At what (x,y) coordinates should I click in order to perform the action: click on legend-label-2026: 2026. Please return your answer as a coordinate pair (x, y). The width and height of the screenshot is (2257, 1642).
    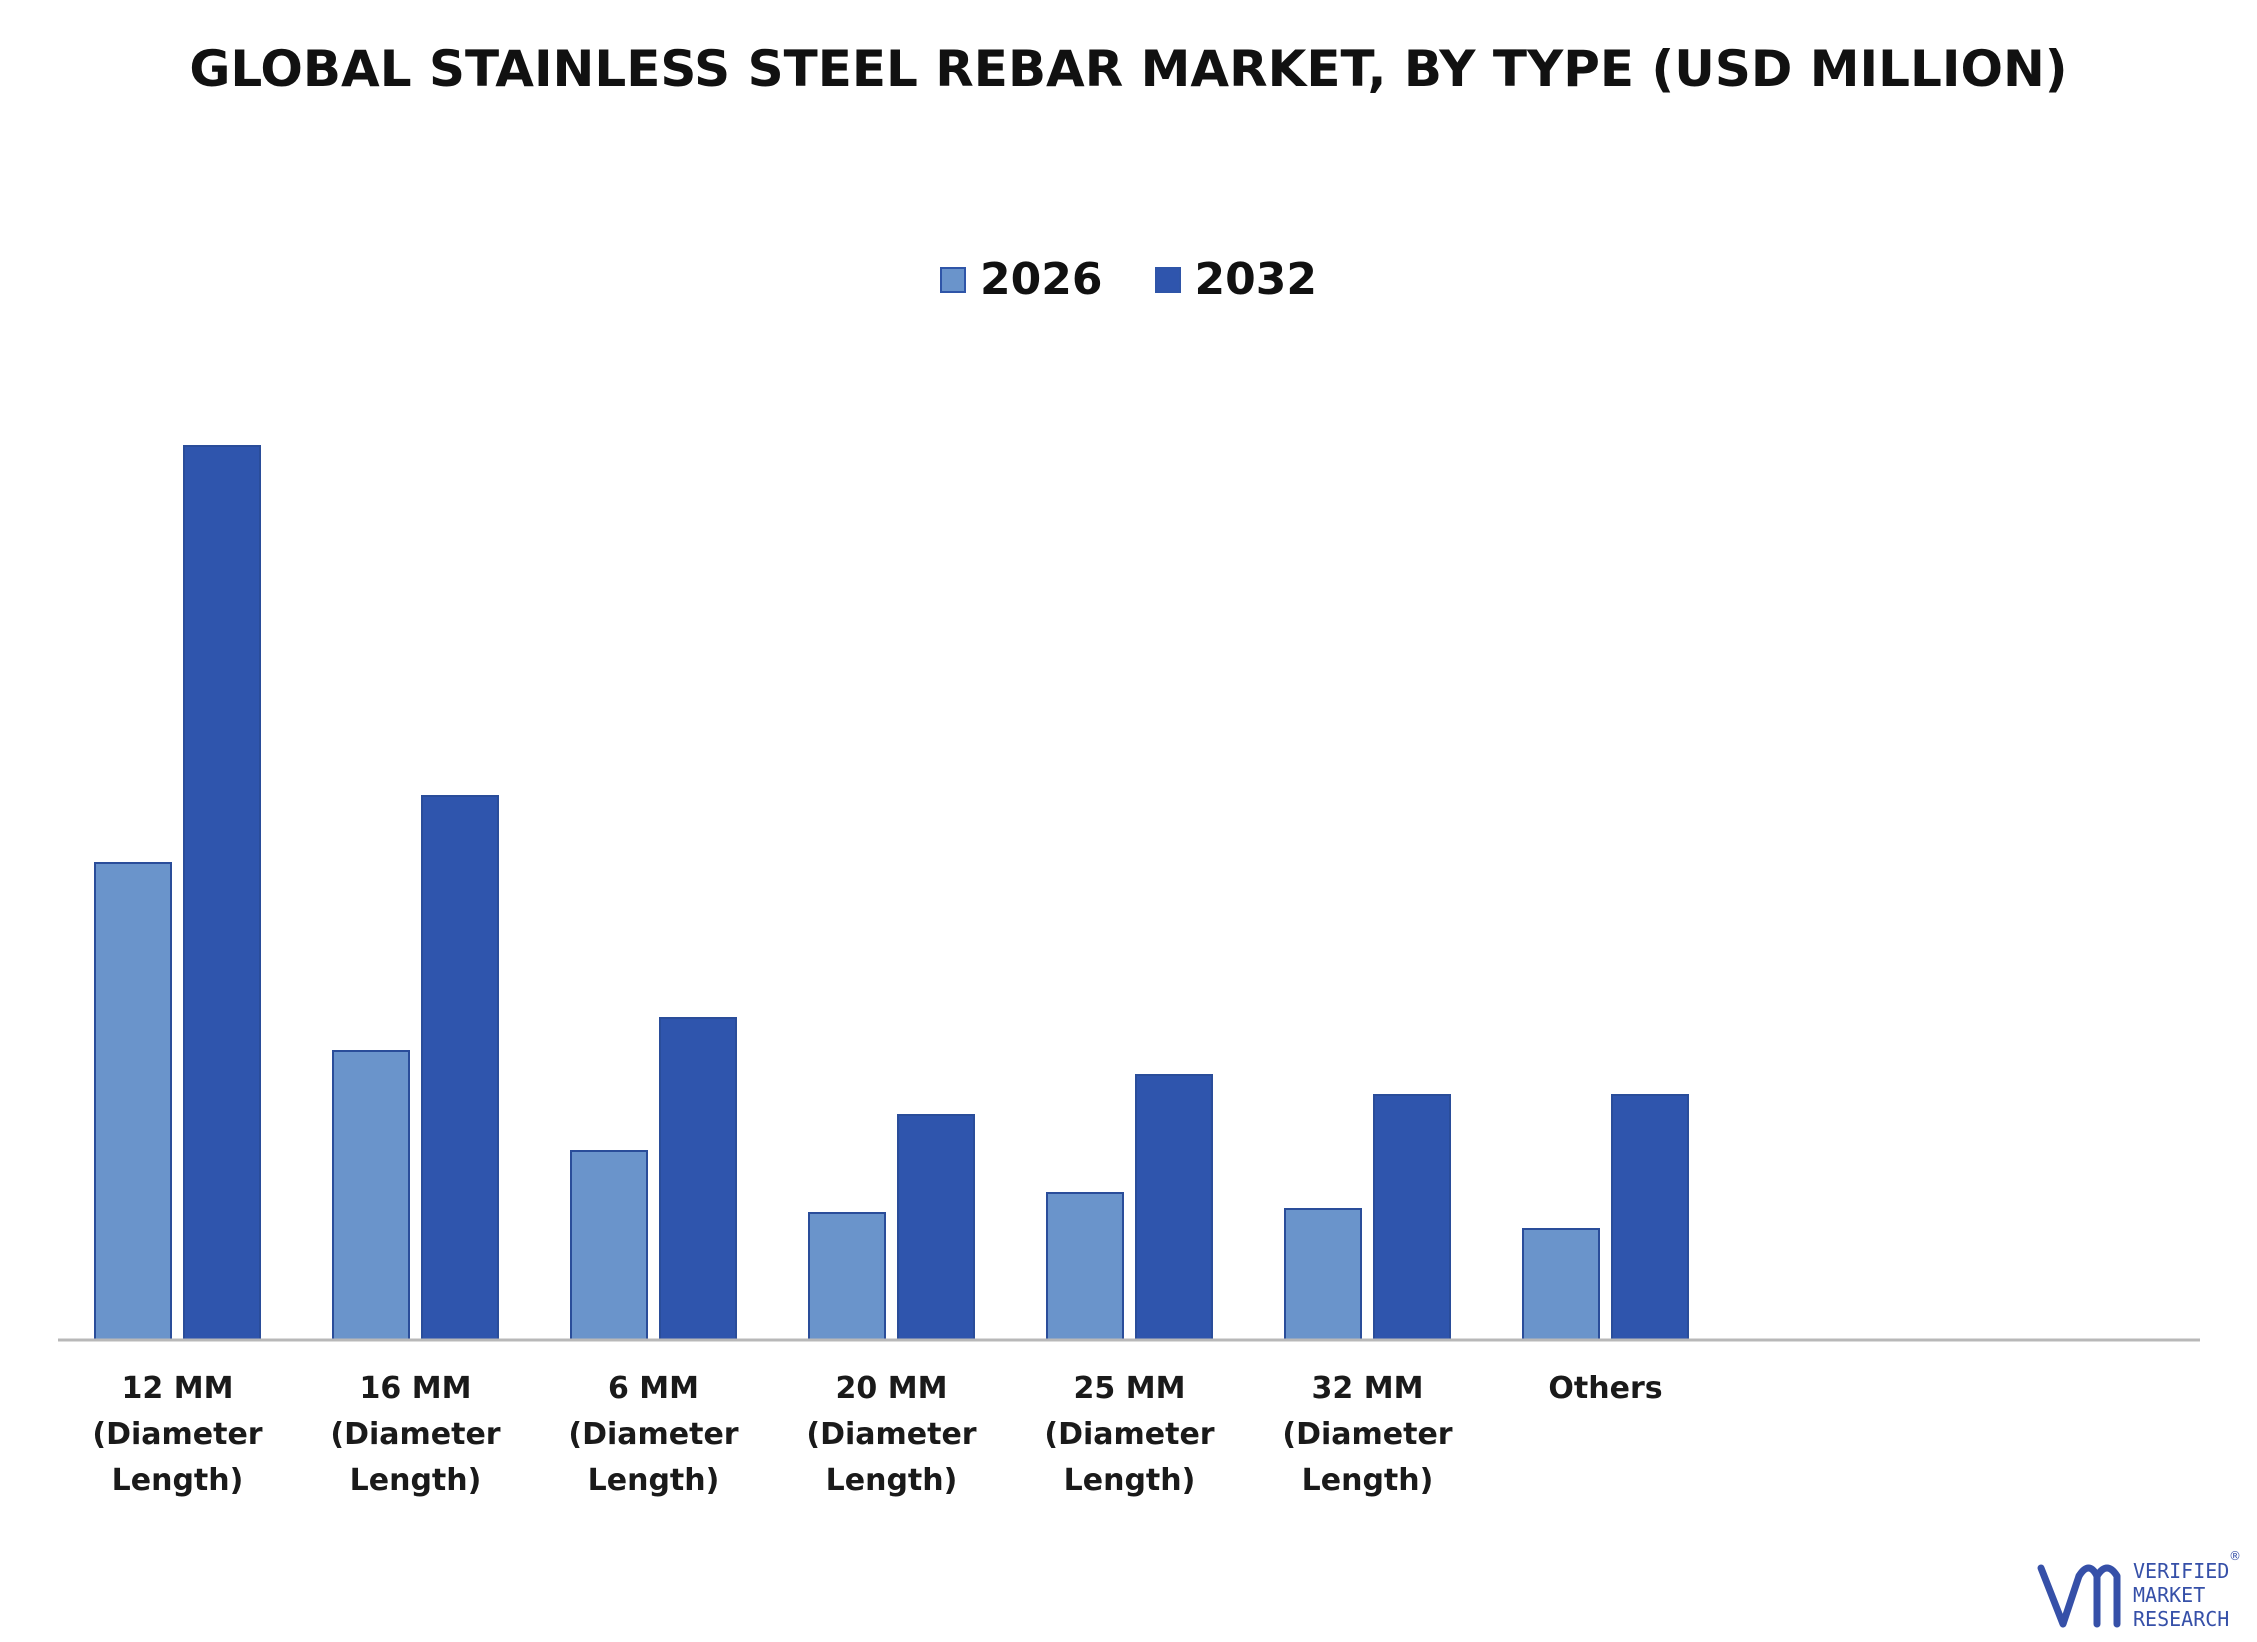
    Looking at the image, I should click on (1041, 279).